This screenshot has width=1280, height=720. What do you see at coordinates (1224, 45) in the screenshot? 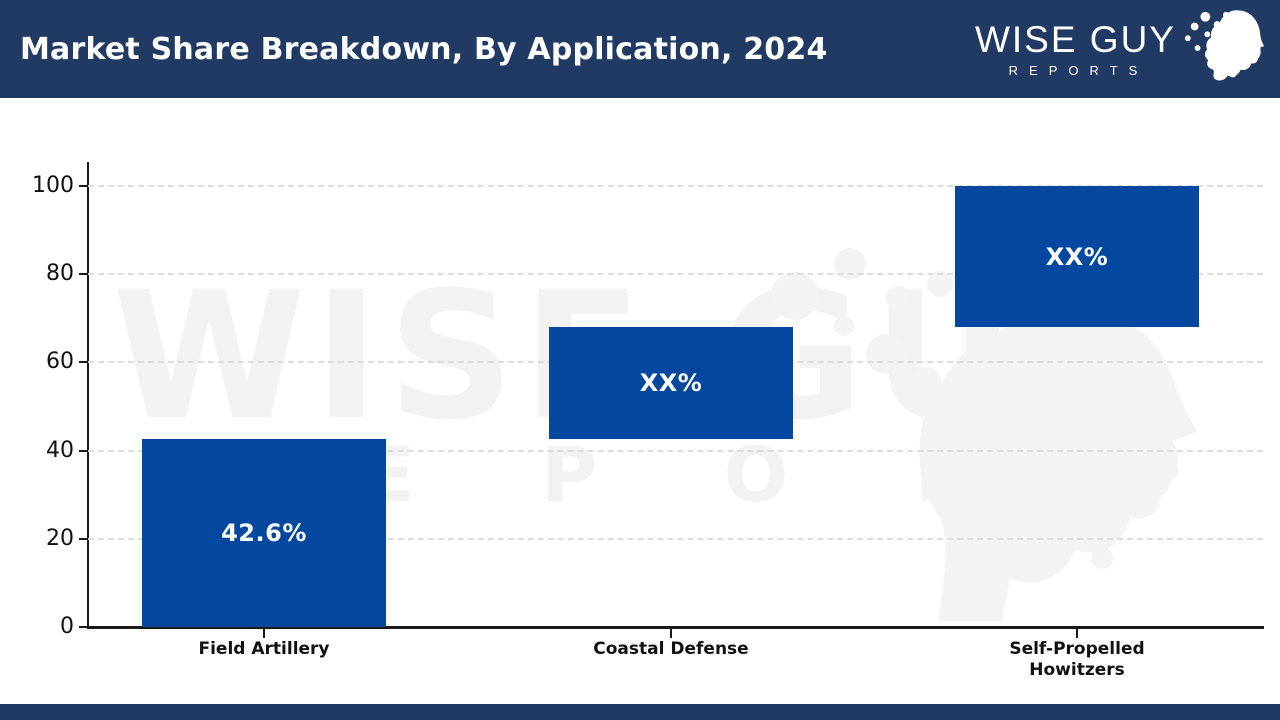
I see `logo-face-icon` at bounding box center [1224, 45].